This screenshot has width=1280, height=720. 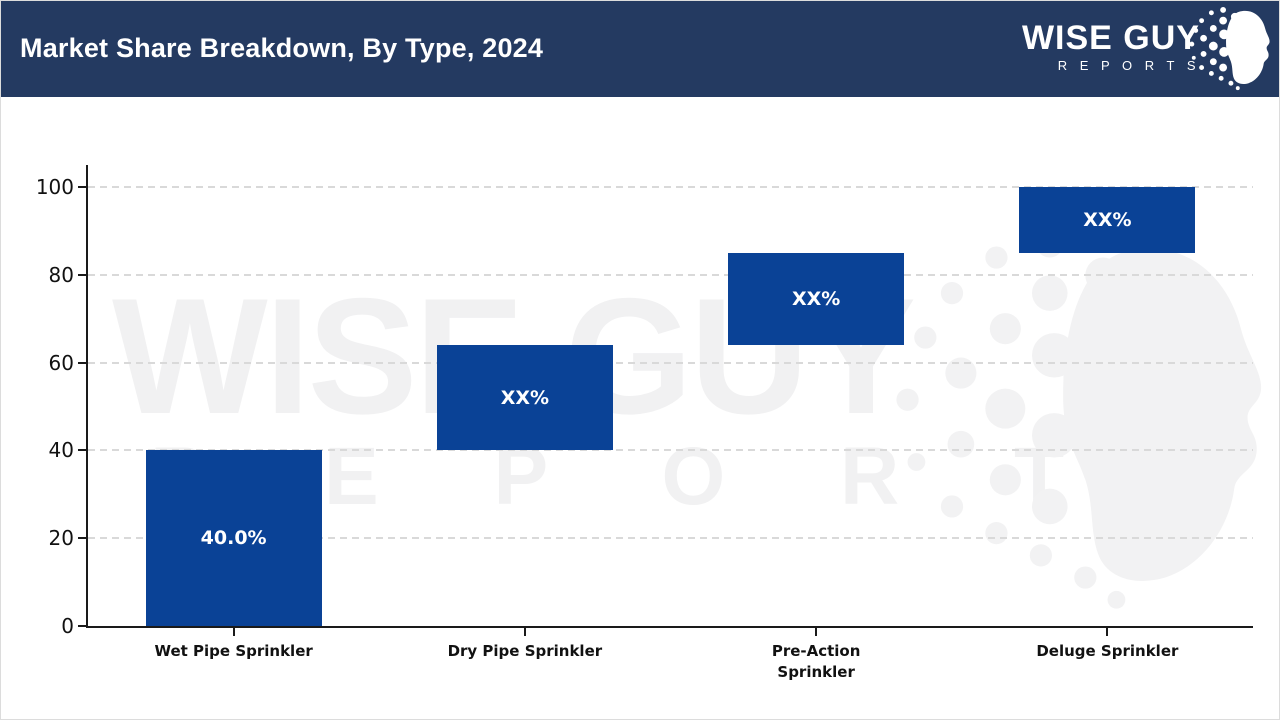 What do you see at coordinates (525, 651) in the screenshot?
I see `x-category-label: Dry Pipe Sprinkler` at bounding box center [525, 651].